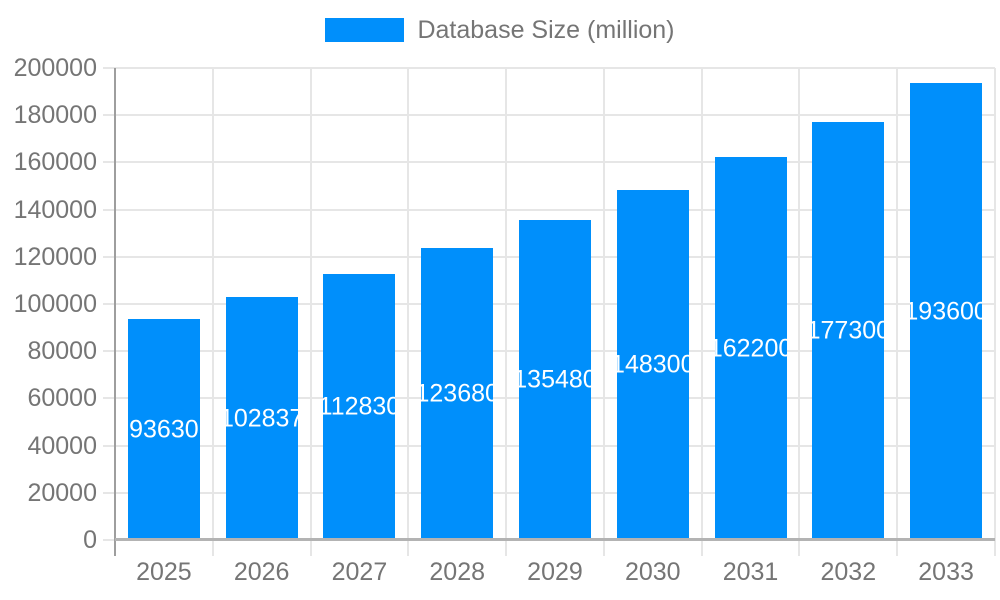  I want to click on bar-2028: 123680, so click(457, 394).